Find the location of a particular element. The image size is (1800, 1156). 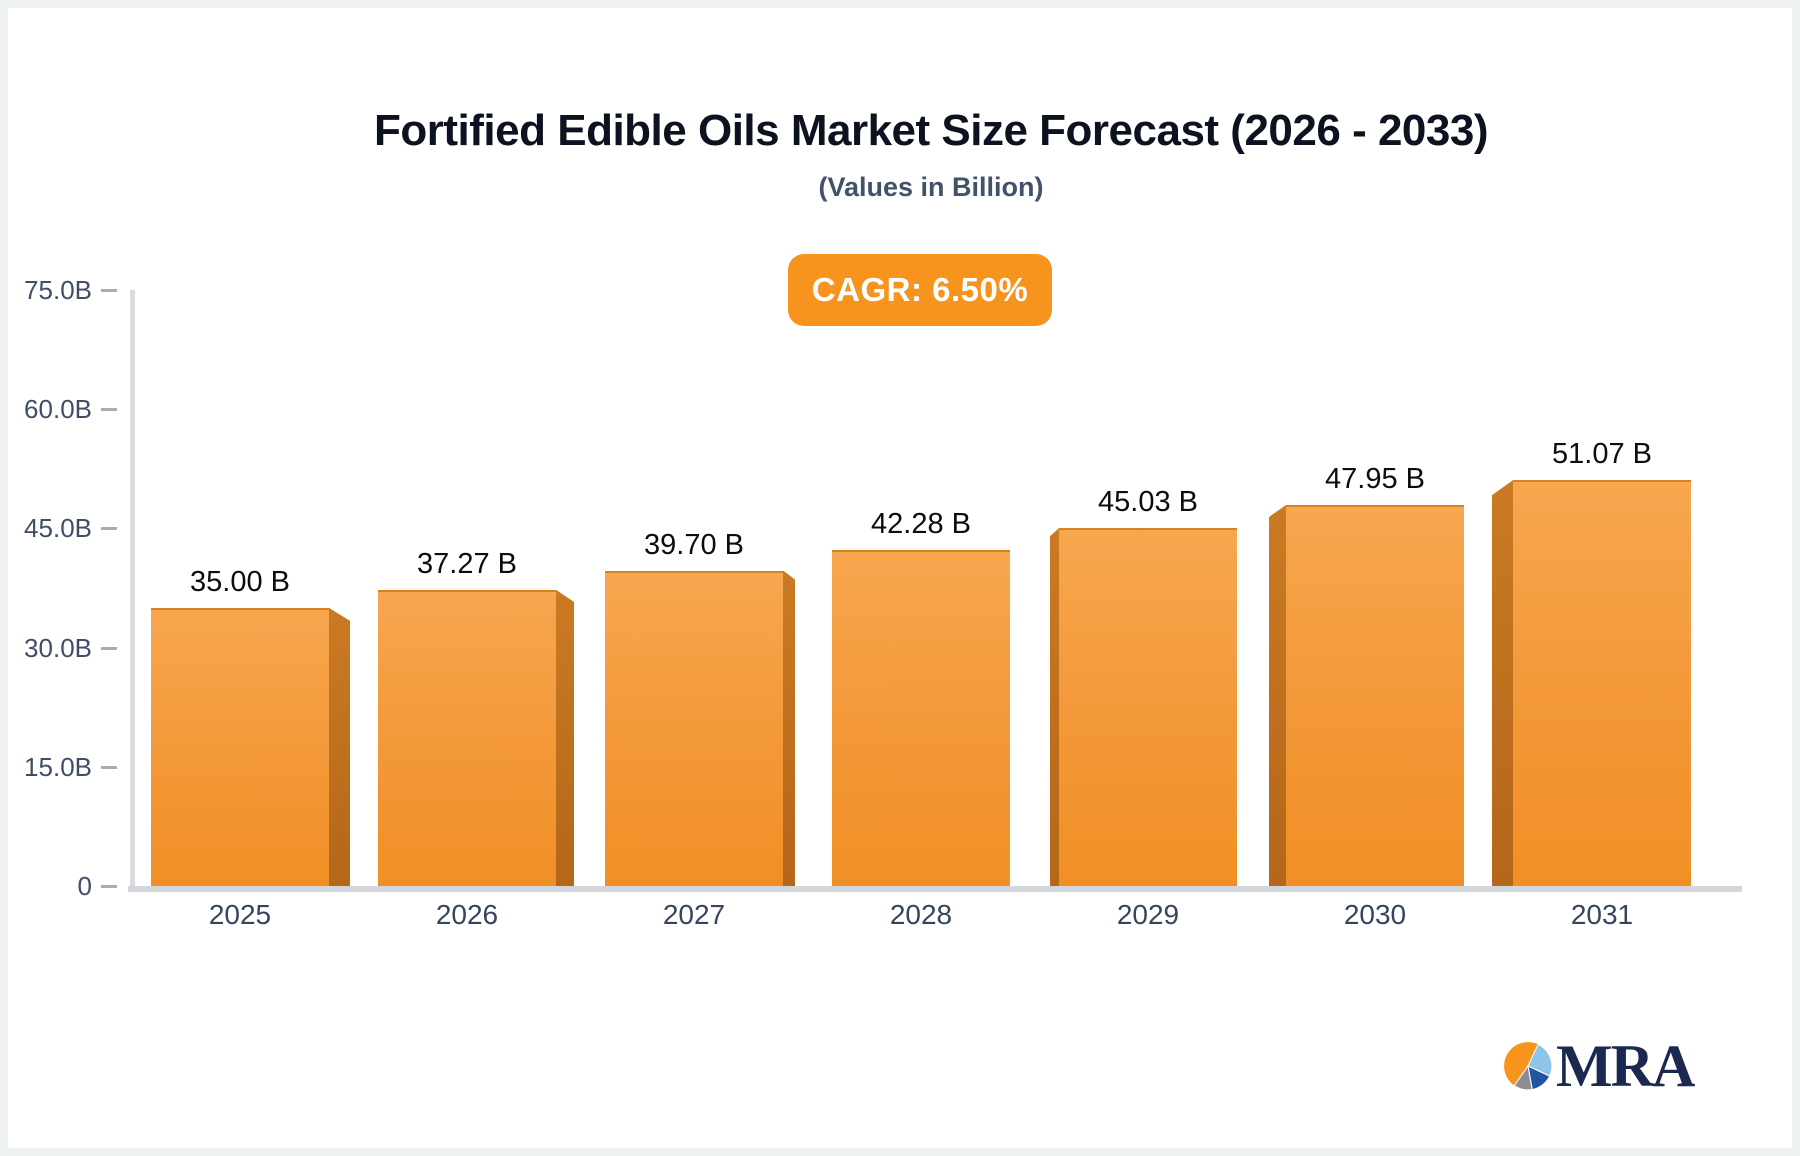

y-axis-tick-label: 0 is located at coordinates (84, 886).